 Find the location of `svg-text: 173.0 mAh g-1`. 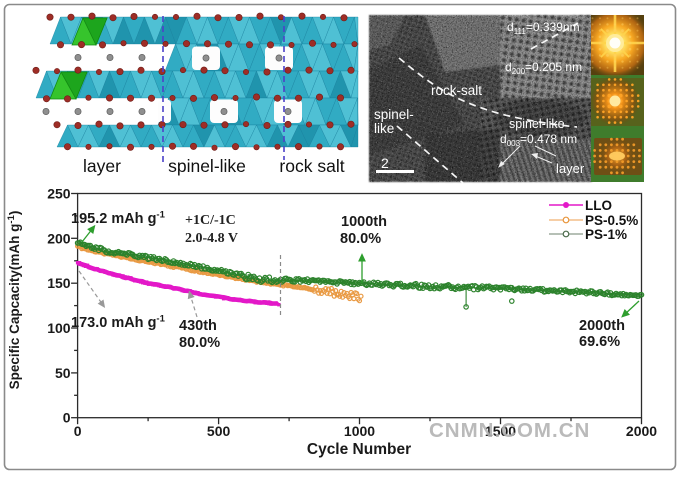

svg-text: 173.0 mAh g-1 is located at coordinates (118, 323).